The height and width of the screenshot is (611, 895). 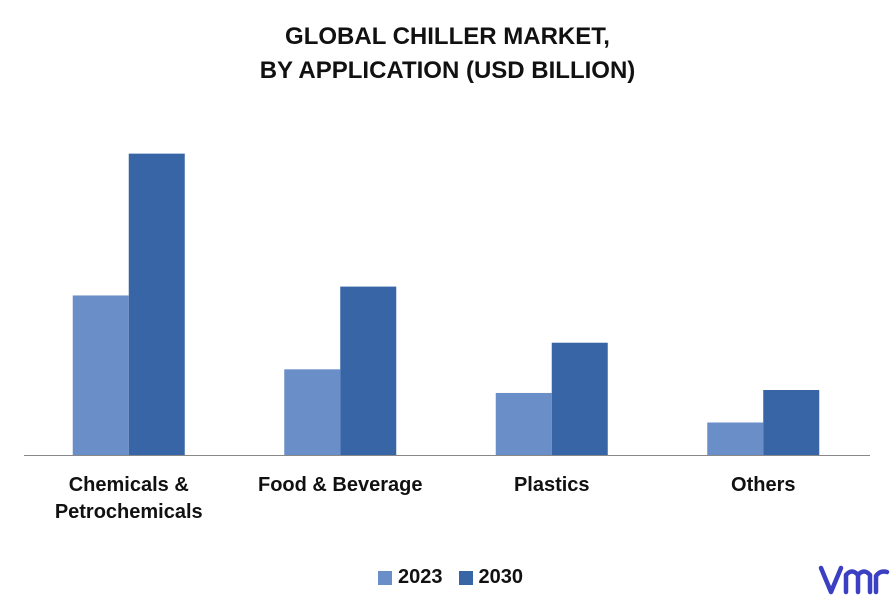 I want to click on legend-item-2023: 2023, so click(x=410, y=577).